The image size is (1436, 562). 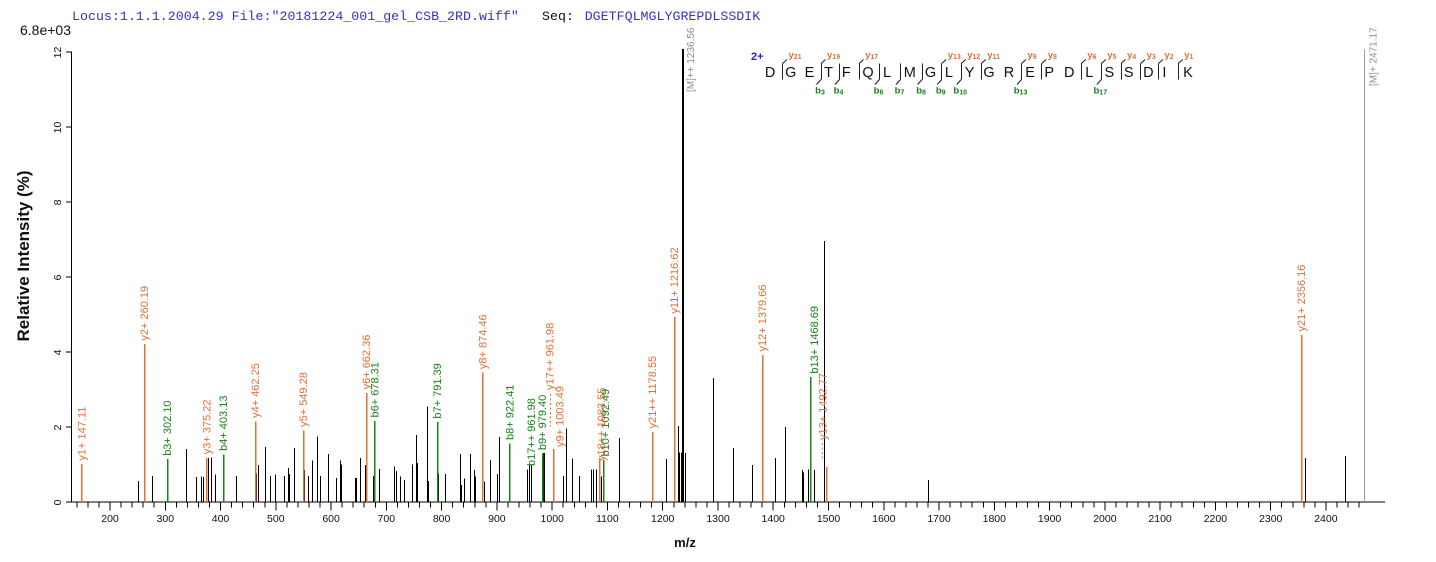 What do you see at coordinates (1091, 55) in the screenshot?
I see `svg-text: y6` at bounding box center [1091, 55].